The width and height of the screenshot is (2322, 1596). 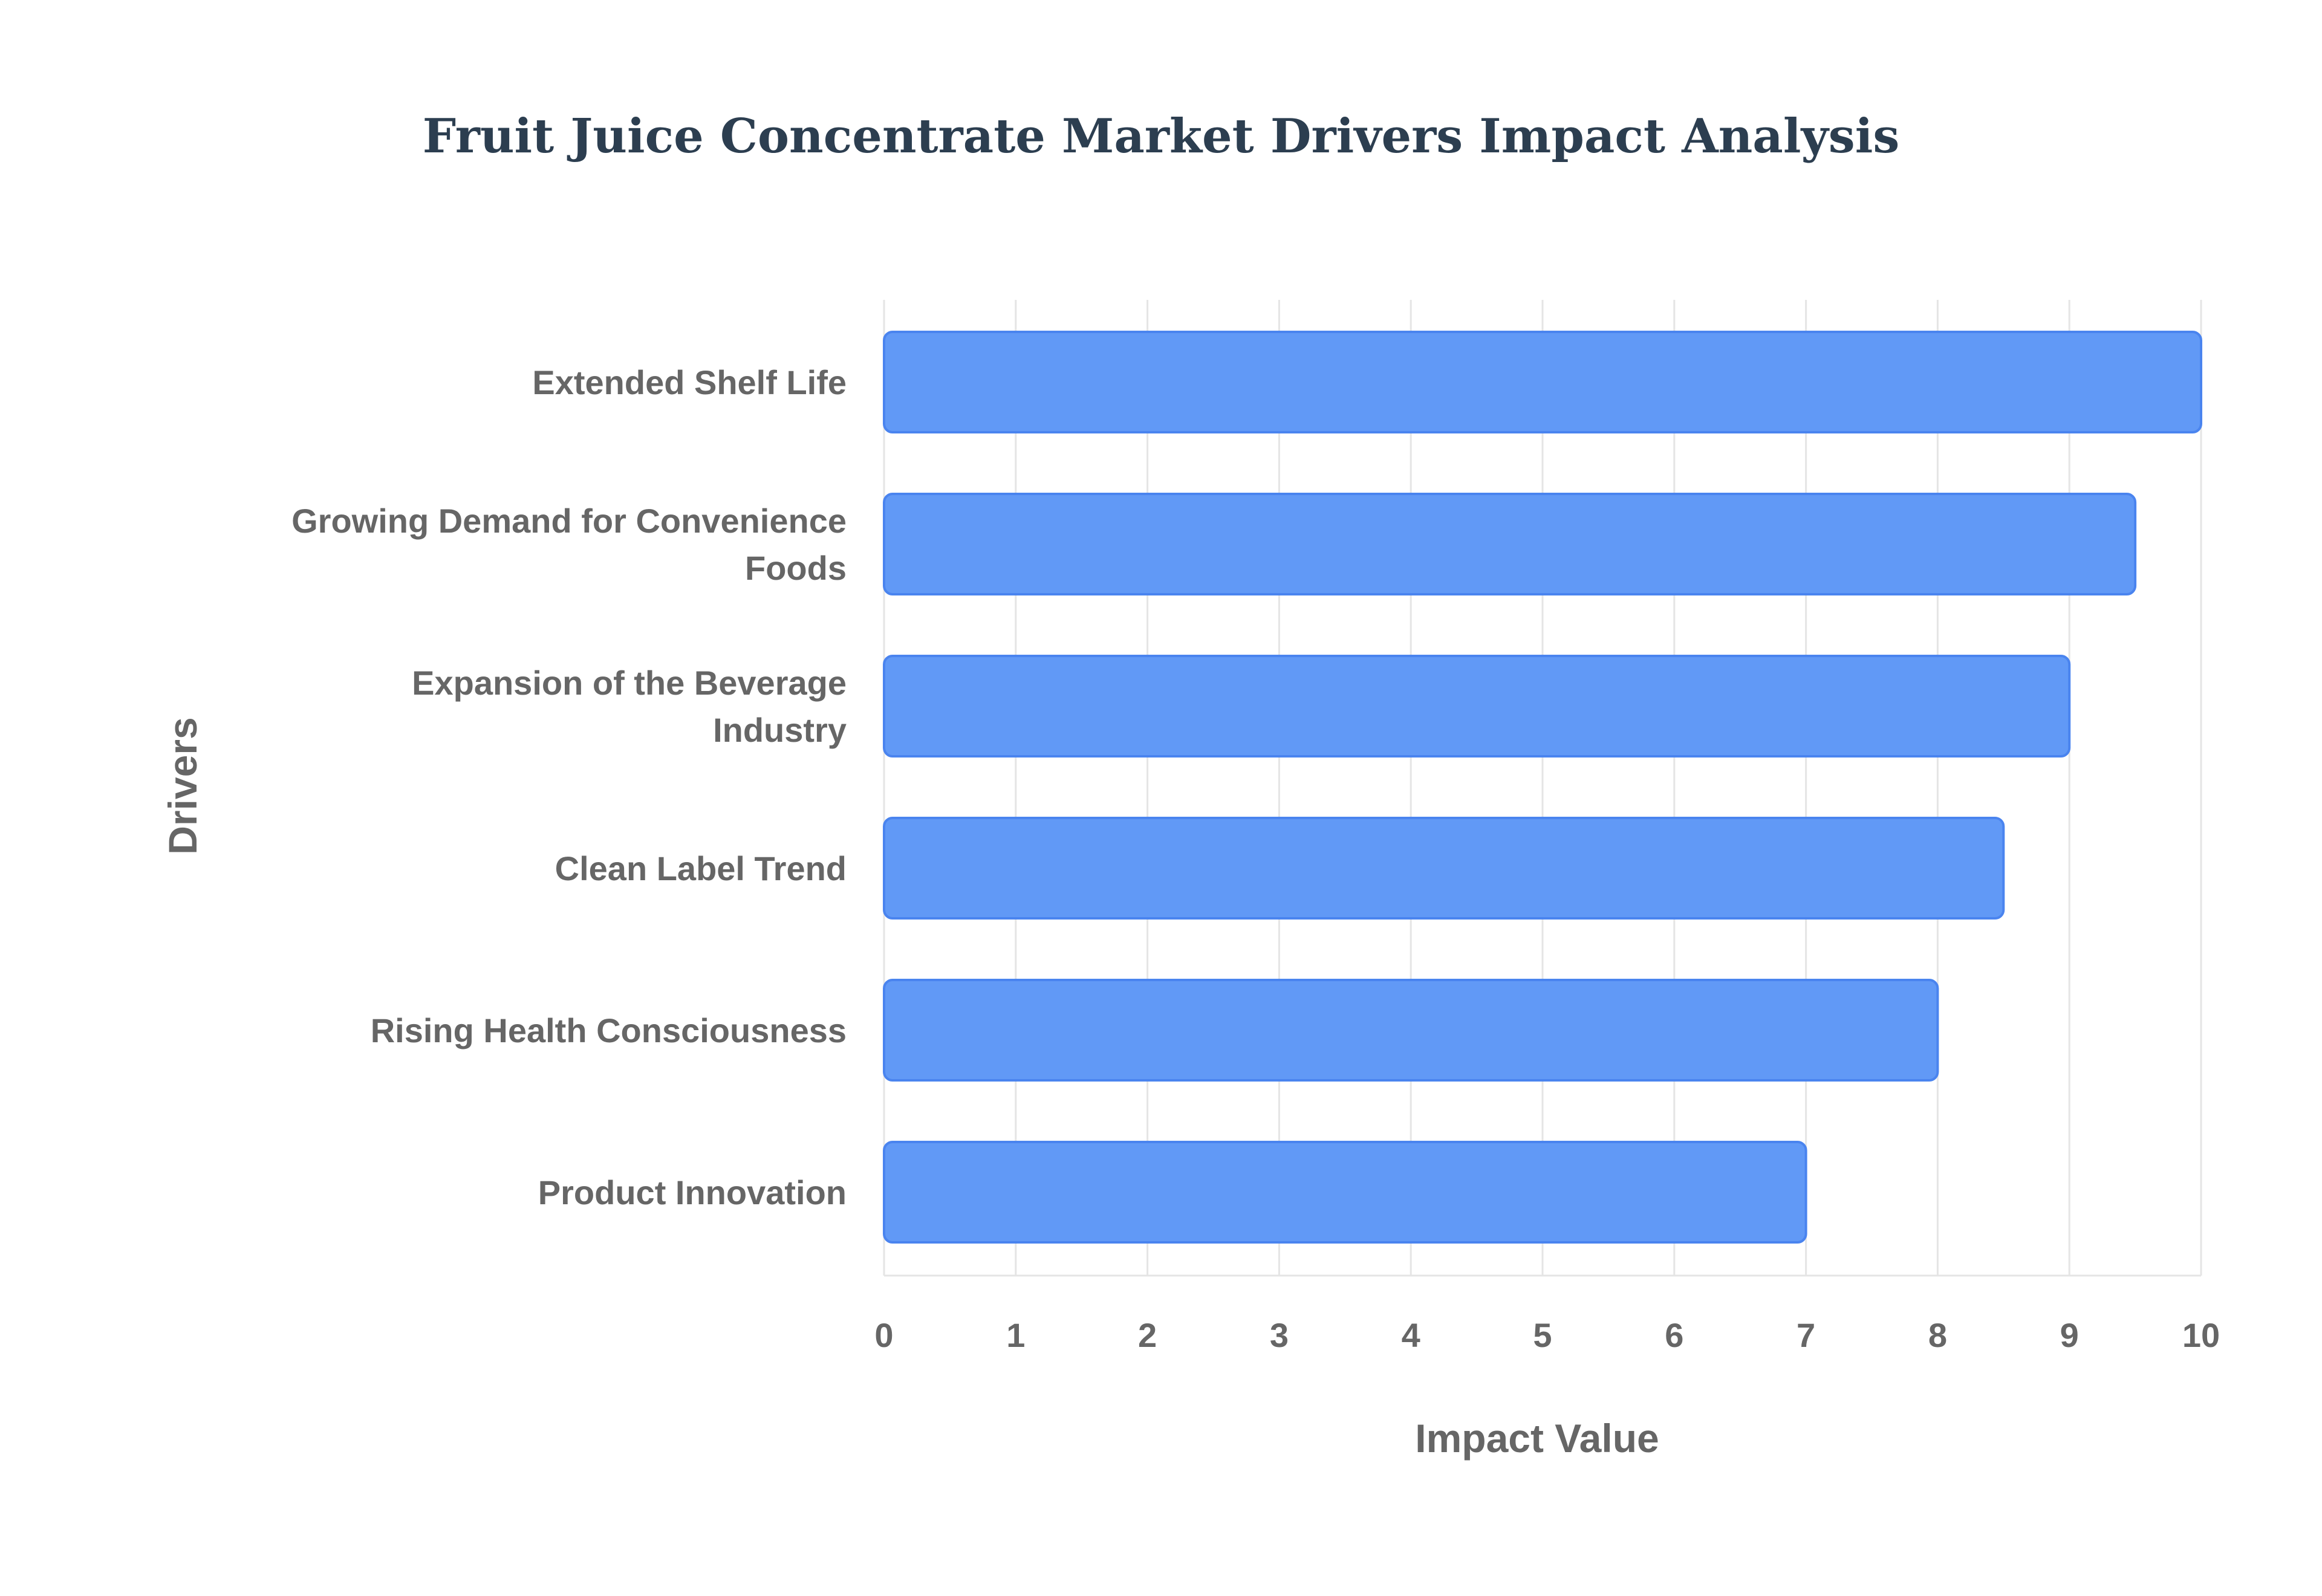 I want to click on y-axis-title: Drivers, so click(x=182, y=786).